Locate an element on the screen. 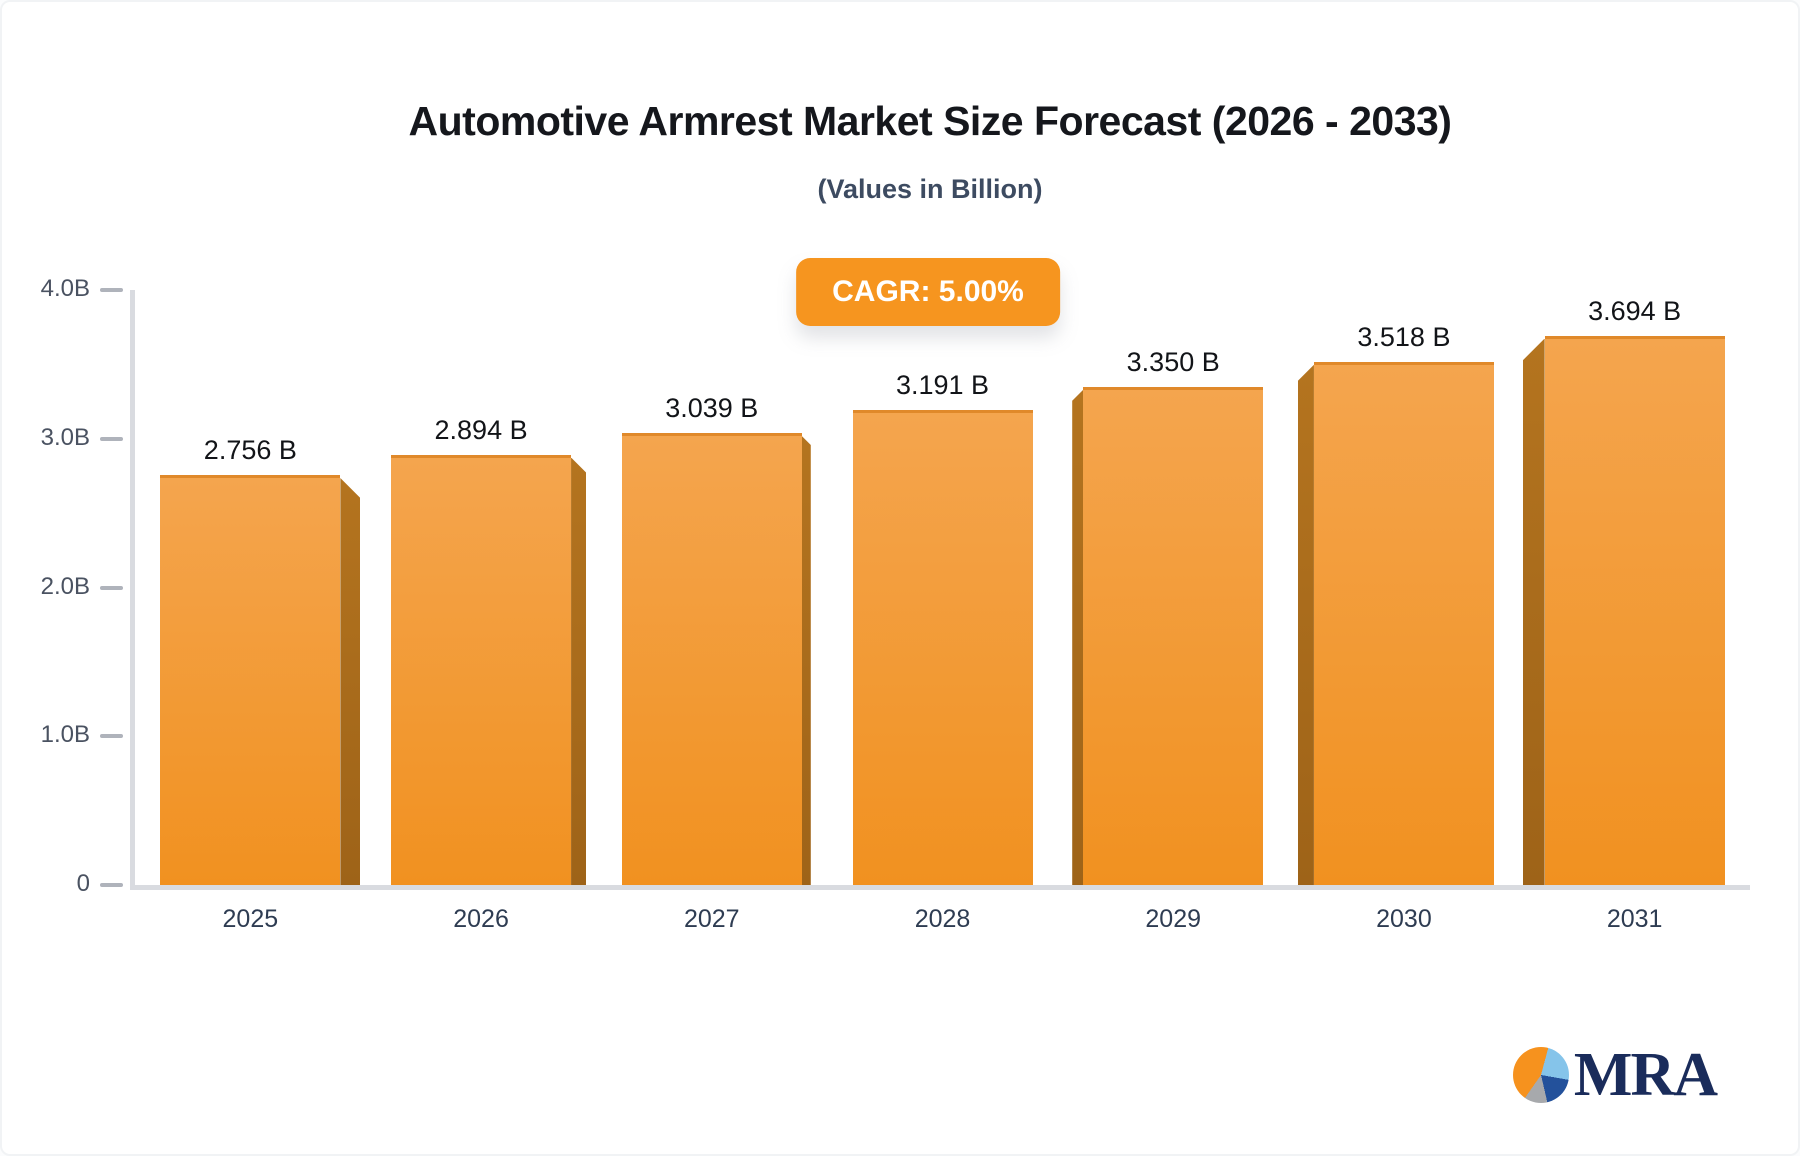 Image resolution: width=1800 pixels, height=1156 pixels. bar-2027: 3.039 B 2027 is located at coordinates (716, 611).